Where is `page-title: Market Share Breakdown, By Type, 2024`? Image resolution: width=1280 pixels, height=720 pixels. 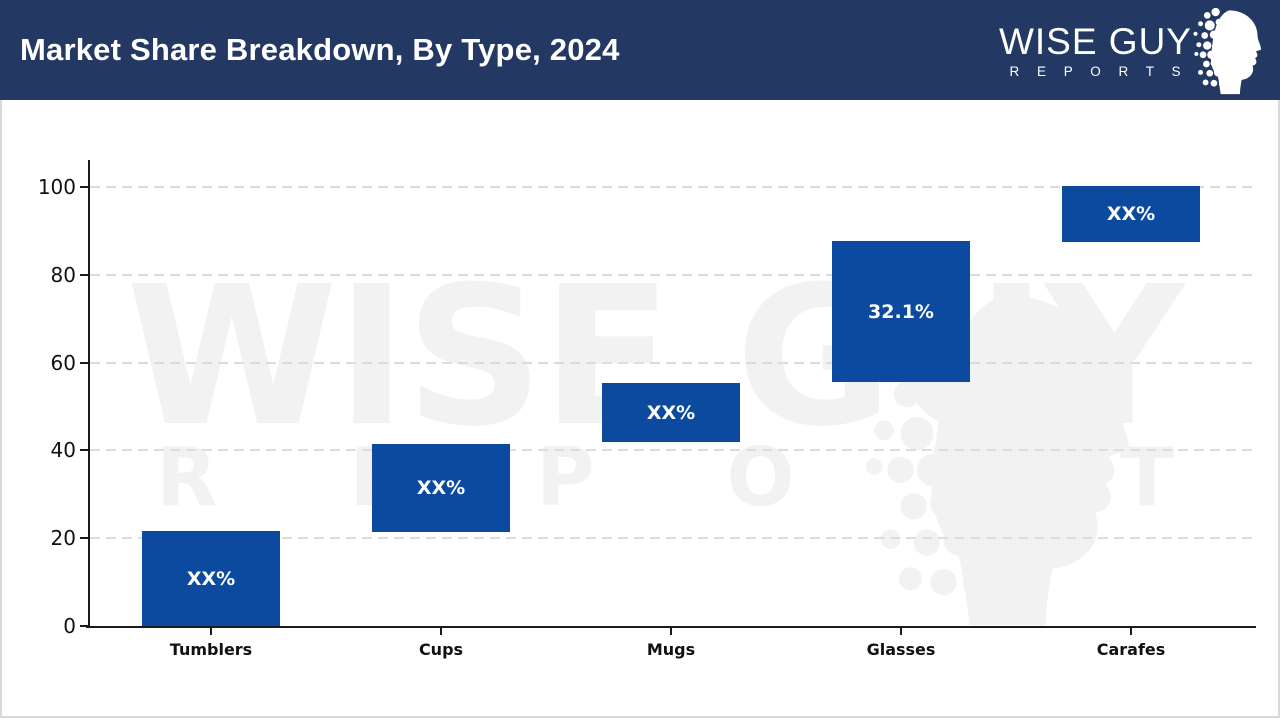
page-title: Market Share Breakdown, By Type, 2024 is located at coordinates (320, 49).